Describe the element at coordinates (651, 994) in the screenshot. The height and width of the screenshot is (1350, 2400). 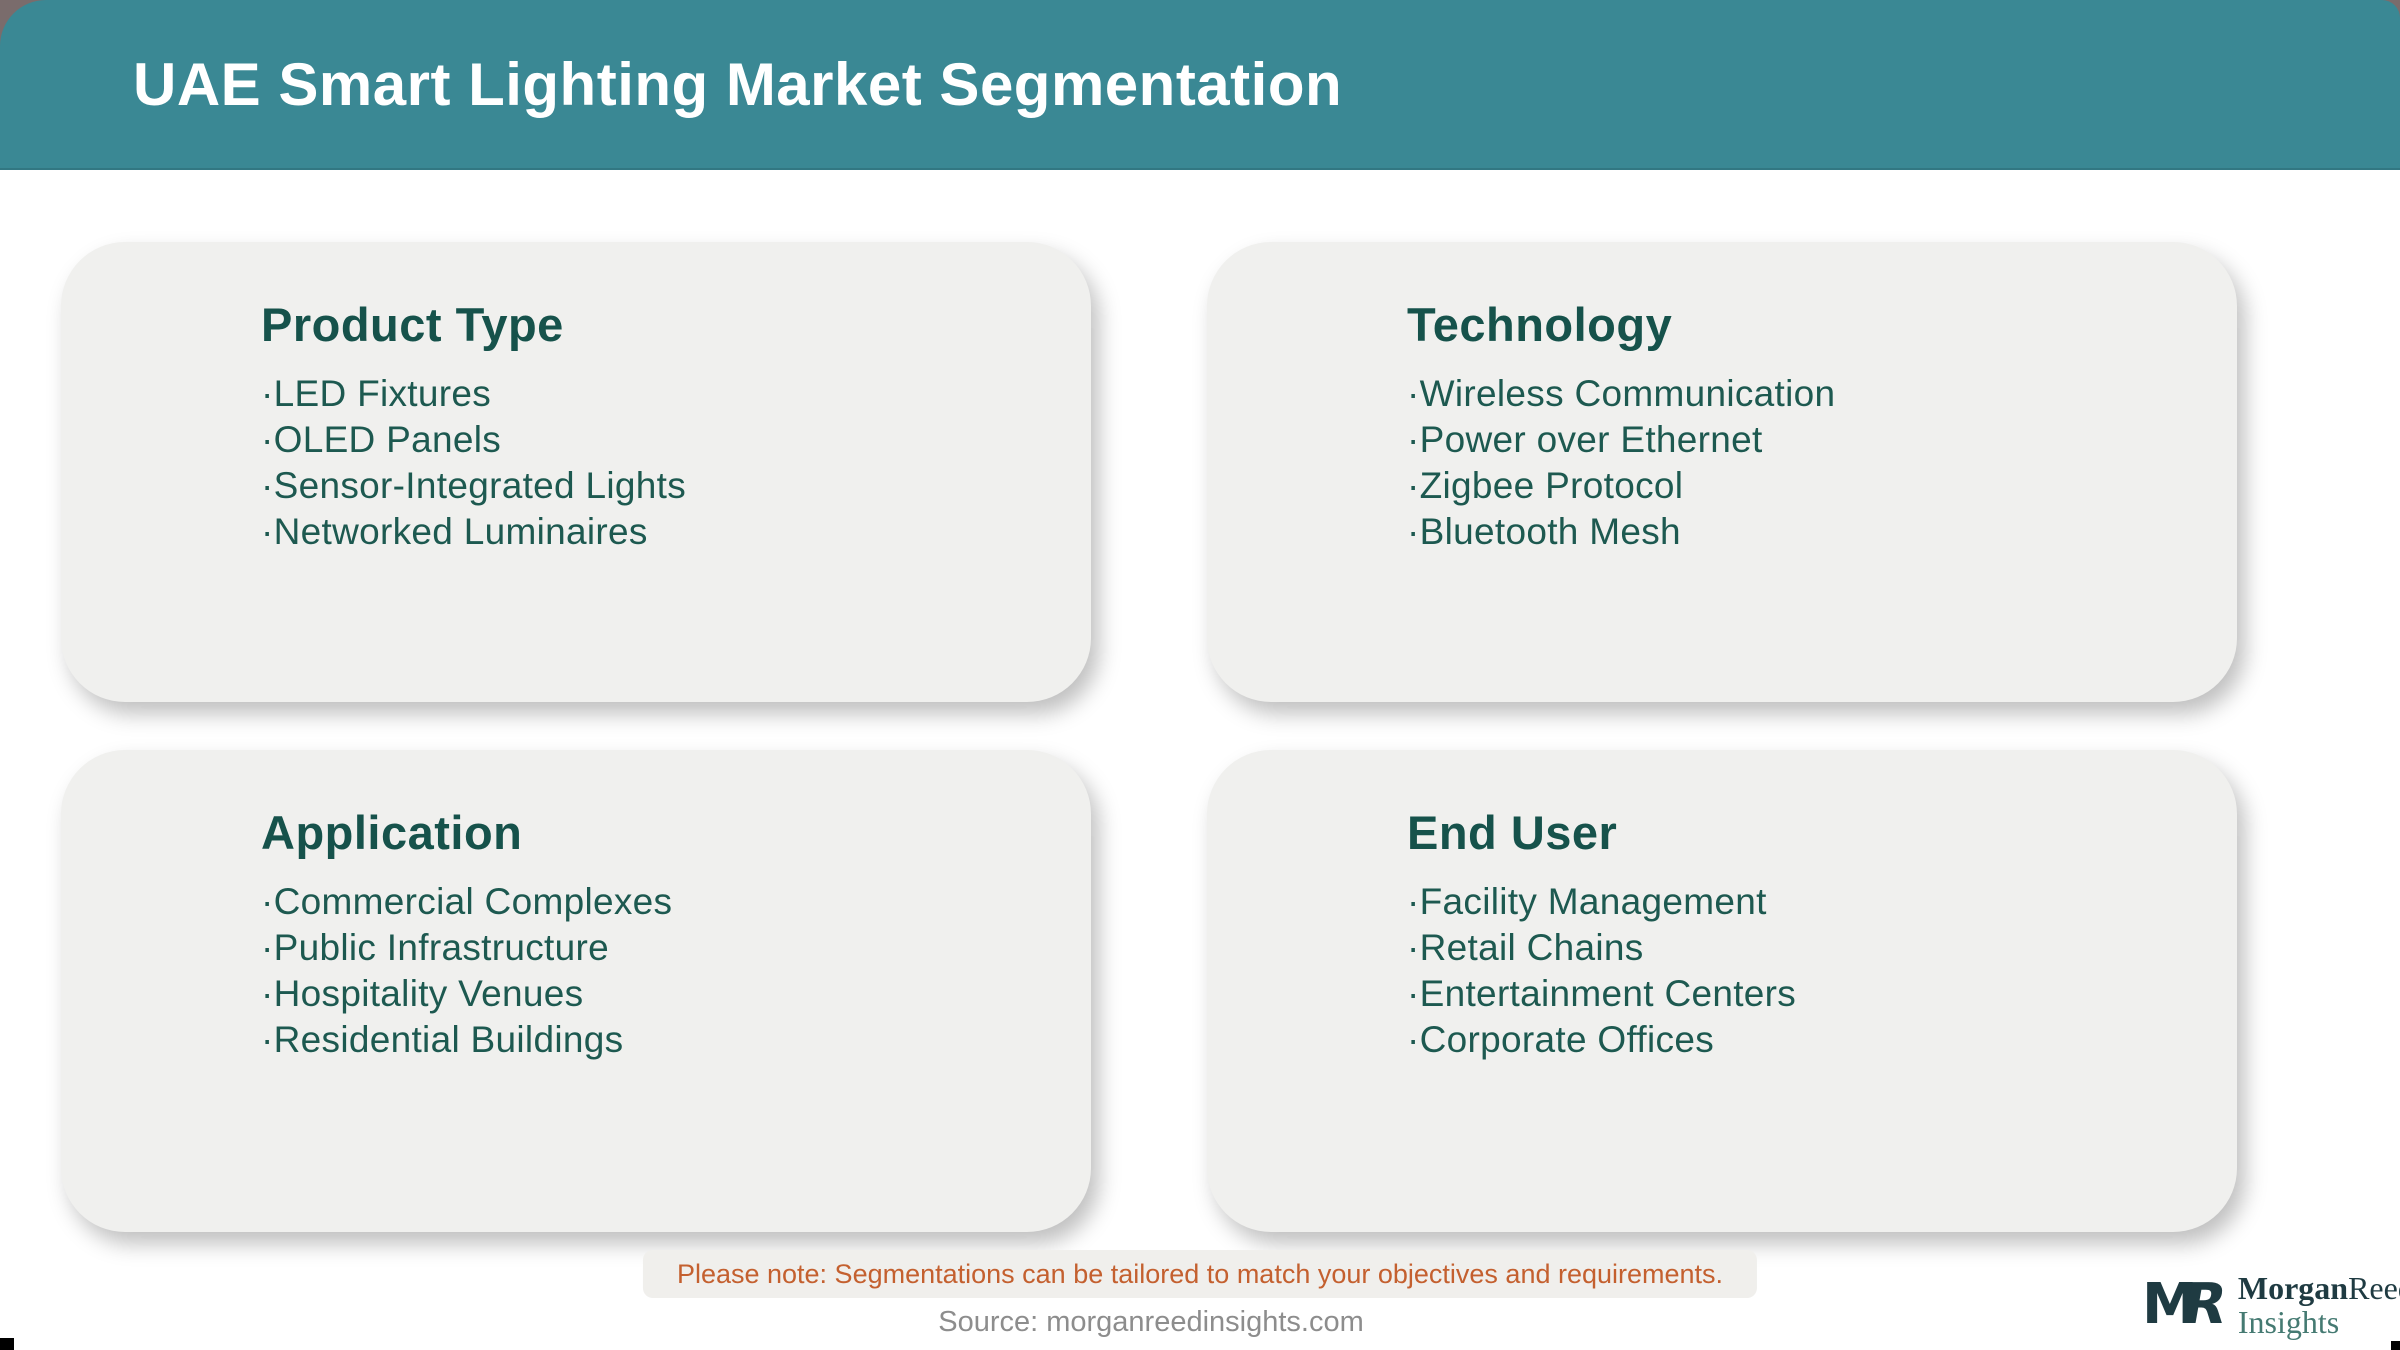
I see `list-item: Hospitality Venues` at that location.